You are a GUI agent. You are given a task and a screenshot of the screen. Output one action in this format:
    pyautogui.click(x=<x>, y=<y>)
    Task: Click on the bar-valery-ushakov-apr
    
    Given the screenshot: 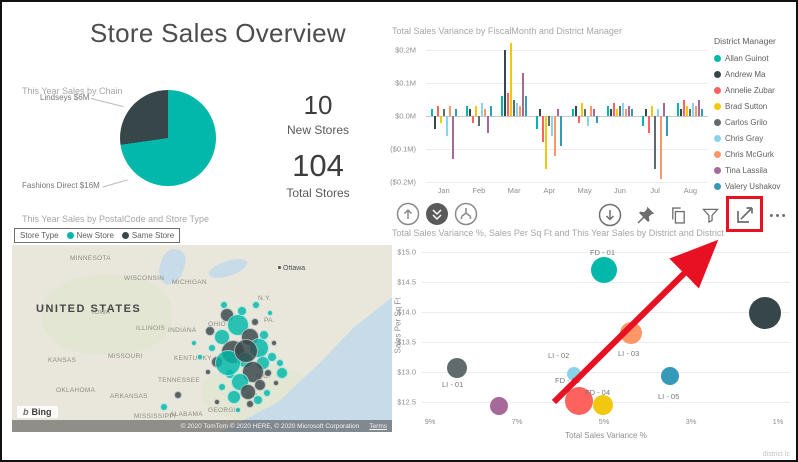 What is the action you would take?
    pyautogui.click(x=561, y=131)
    